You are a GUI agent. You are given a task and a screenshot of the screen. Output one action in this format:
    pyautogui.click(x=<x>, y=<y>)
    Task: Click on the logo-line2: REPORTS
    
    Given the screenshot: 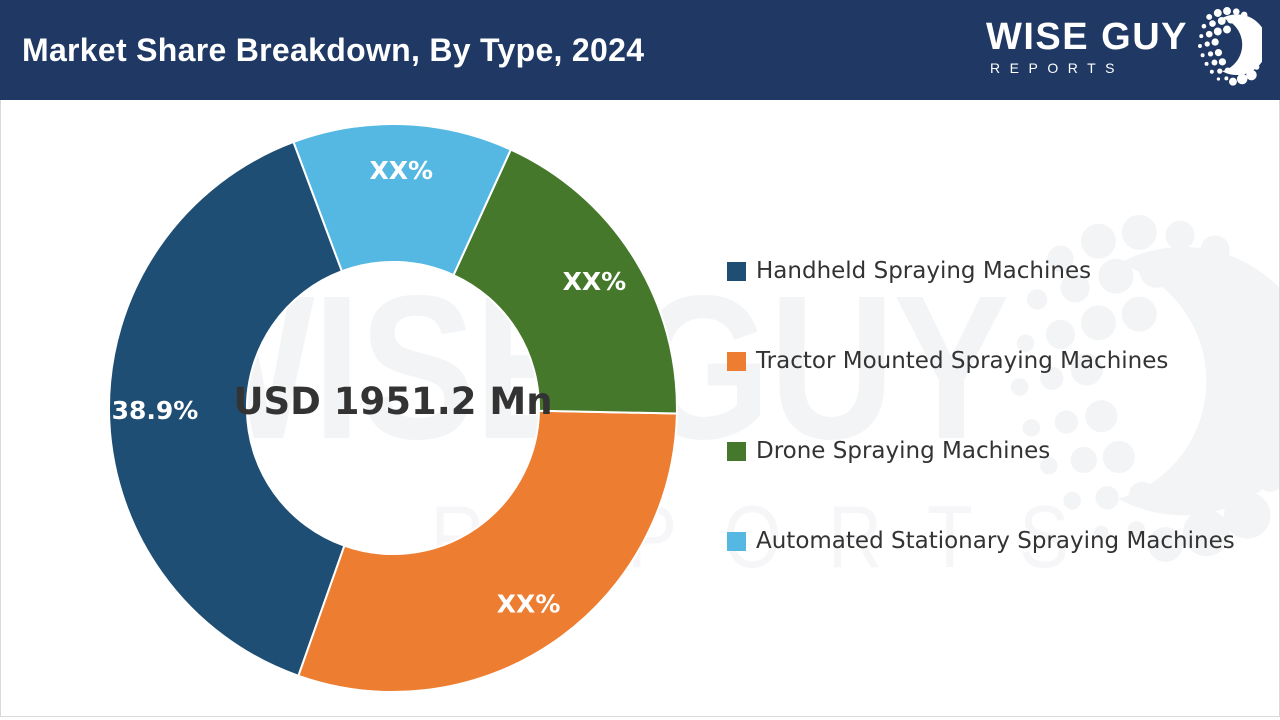 What is the action you would take?
    pyautogui.click(x=1057, y=67)
    